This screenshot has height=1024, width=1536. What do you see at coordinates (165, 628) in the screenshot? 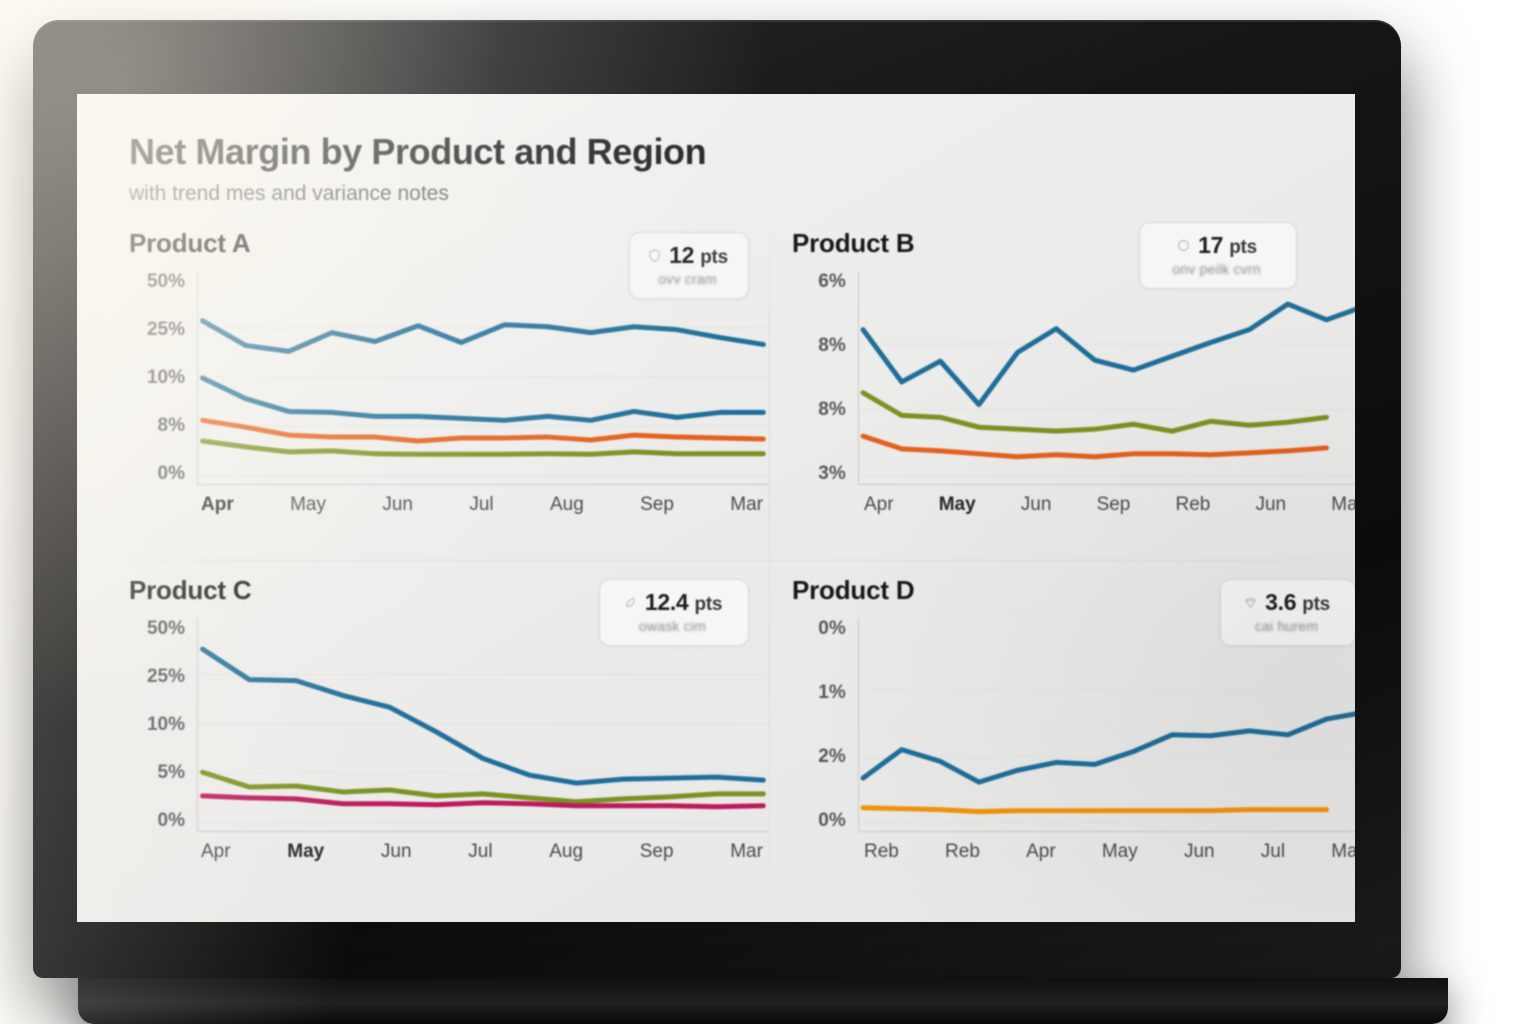
I see `y-tick-label: 50%` at bounding box center [165, 628].